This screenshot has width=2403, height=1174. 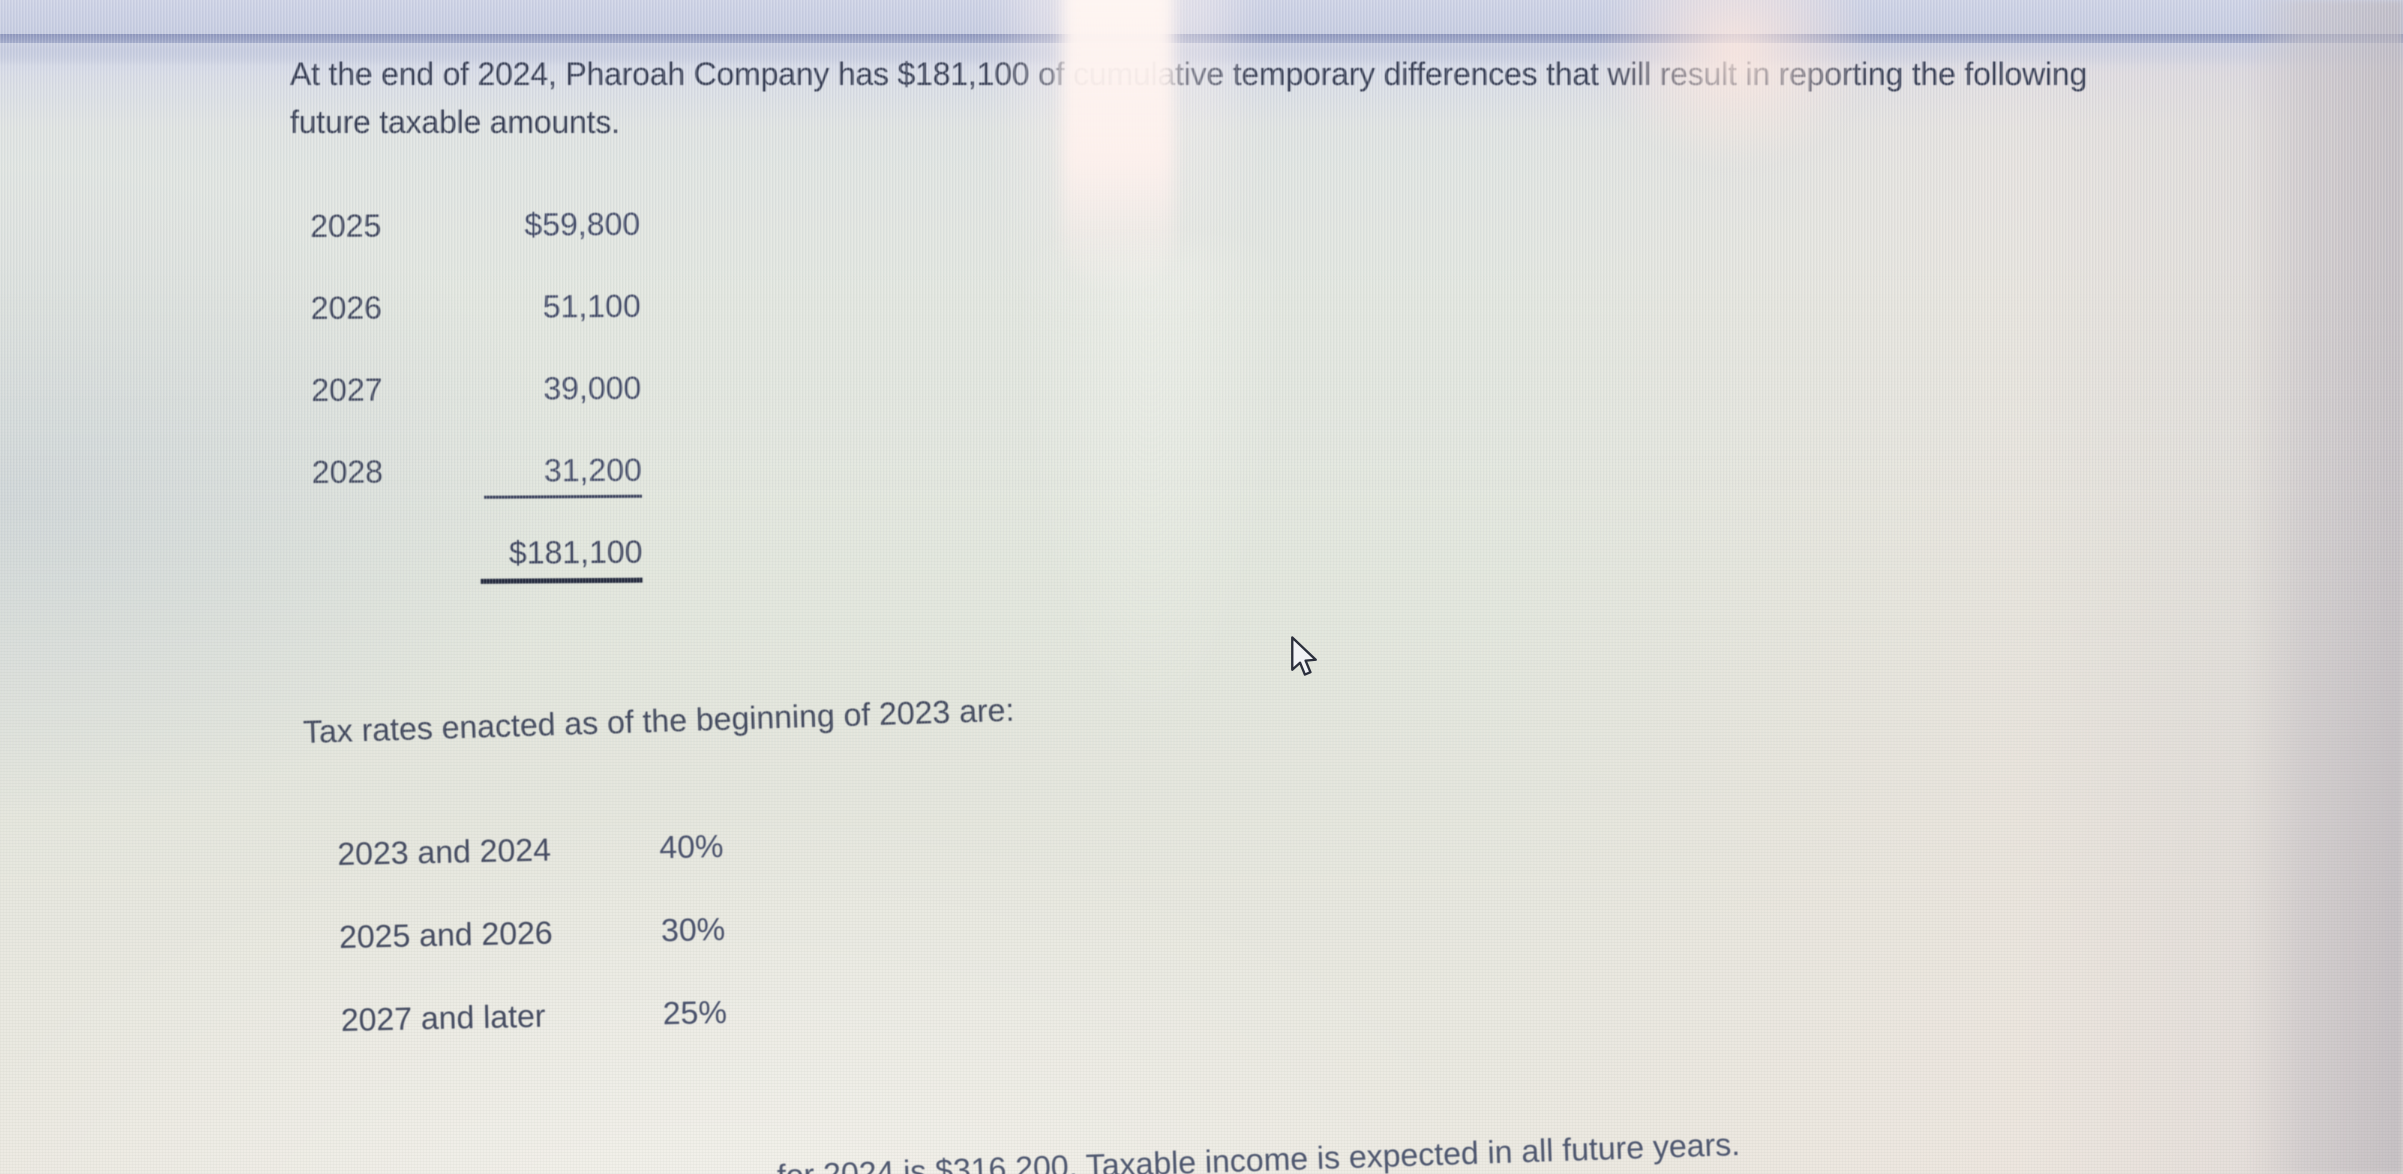 What do you see at coordinates (691, 846) in the screenshot?
I see `rate-value: 40%` at bounding box center [691, 846].